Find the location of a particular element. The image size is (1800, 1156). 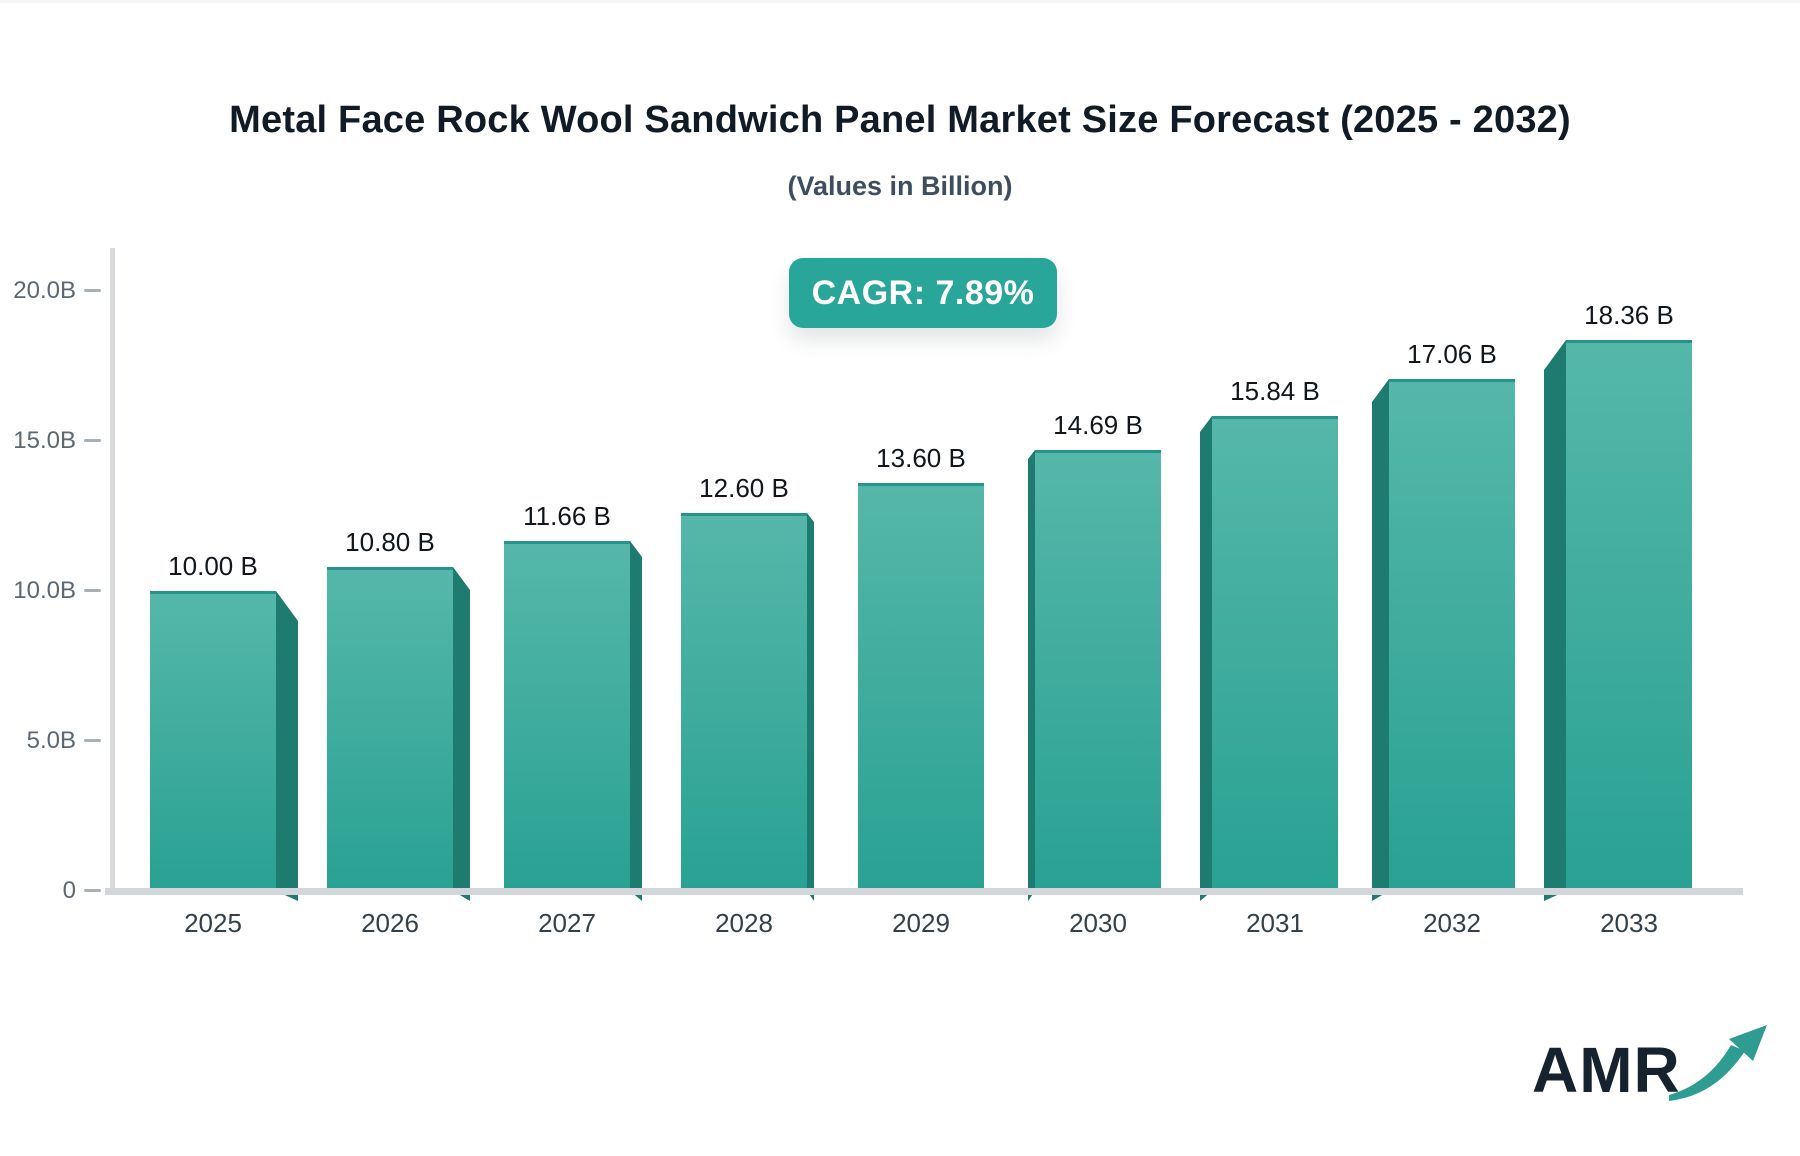

bar-value-label: 18.36 B is located at coordinates (1629, 315).